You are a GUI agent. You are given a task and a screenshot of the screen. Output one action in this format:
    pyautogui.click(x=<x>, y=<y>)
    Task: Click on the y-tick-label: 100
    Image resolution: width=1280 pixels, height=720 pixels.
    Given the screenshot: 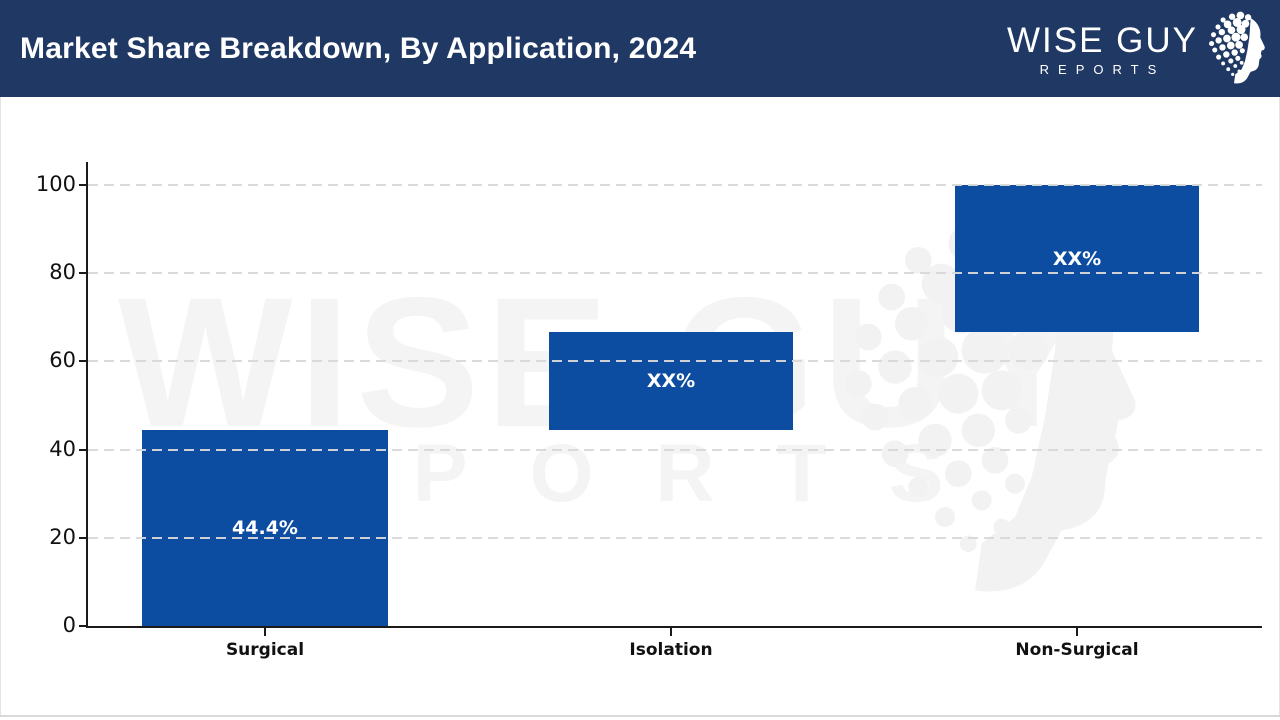 What is the action you would take?
    pyautogui.click(x=55, y=184)
    